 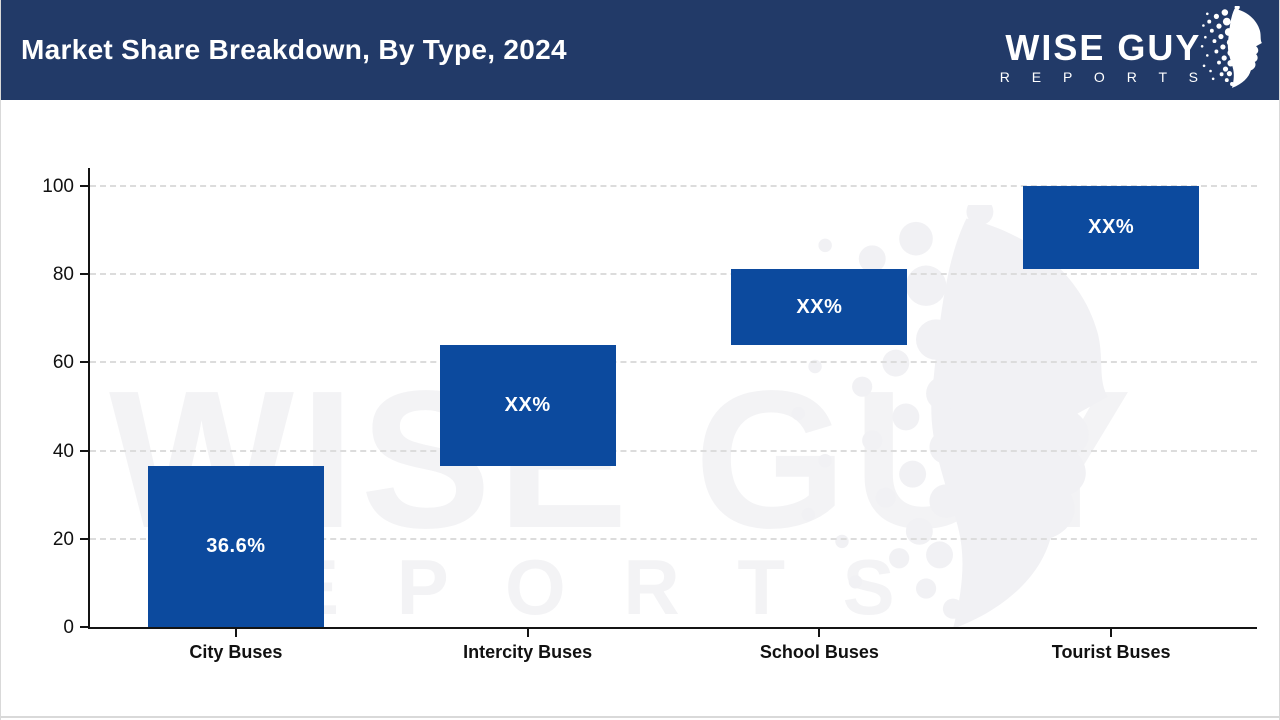 What do you see at coordinates (1103, 47) in the screenshot?
I see `logo-wordmark: WISE GUY` at bounding box center [1103, 47].